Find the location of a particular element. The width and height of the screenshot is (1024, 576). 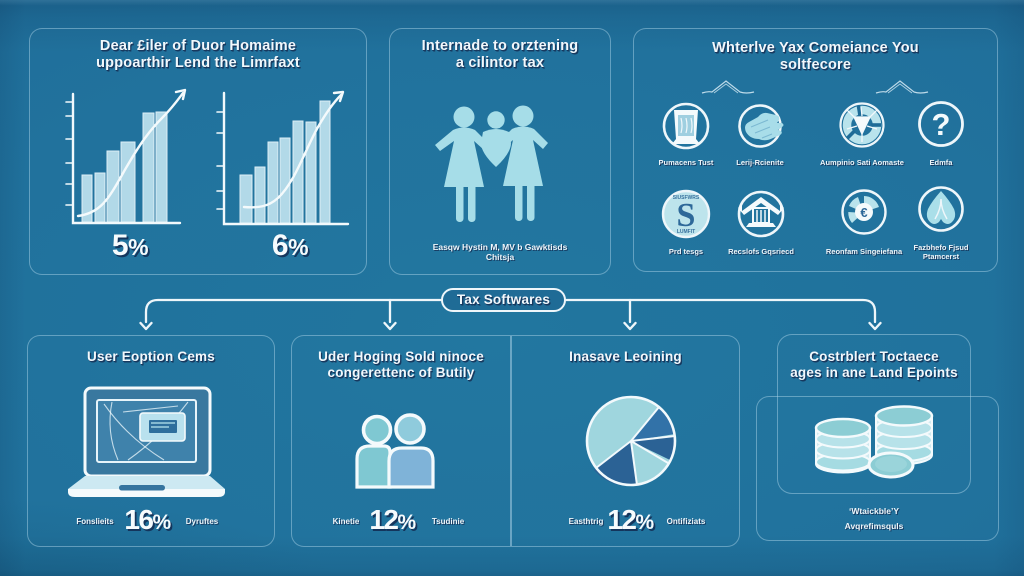

svg-text: LUMFIT is located at coordinates (686, 232).